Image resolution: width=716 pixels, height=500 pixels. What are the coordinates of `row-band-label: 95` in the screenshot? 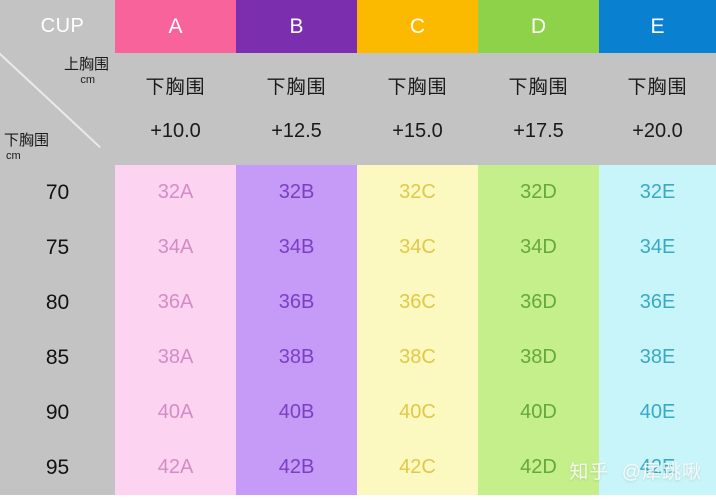 It's located at (57, 467).